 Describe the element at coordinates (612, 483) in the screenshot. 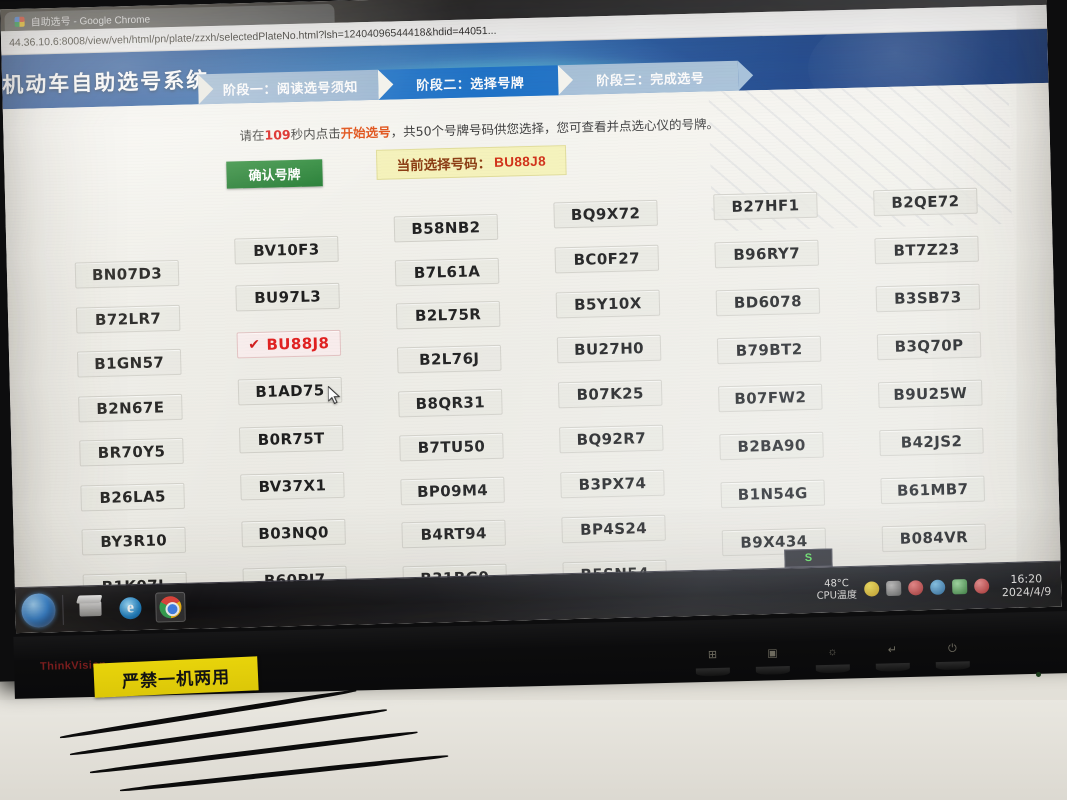

I see `plate-option: B3PX74` at that location.